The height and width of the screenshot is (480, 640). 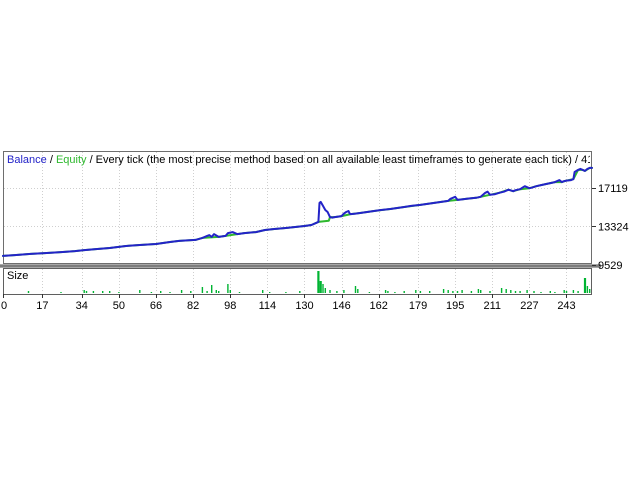 What do you see at coordinates (42, 306) in the screenshot?
I see `x-axis-label: 17` at bounding box center [42, 306].